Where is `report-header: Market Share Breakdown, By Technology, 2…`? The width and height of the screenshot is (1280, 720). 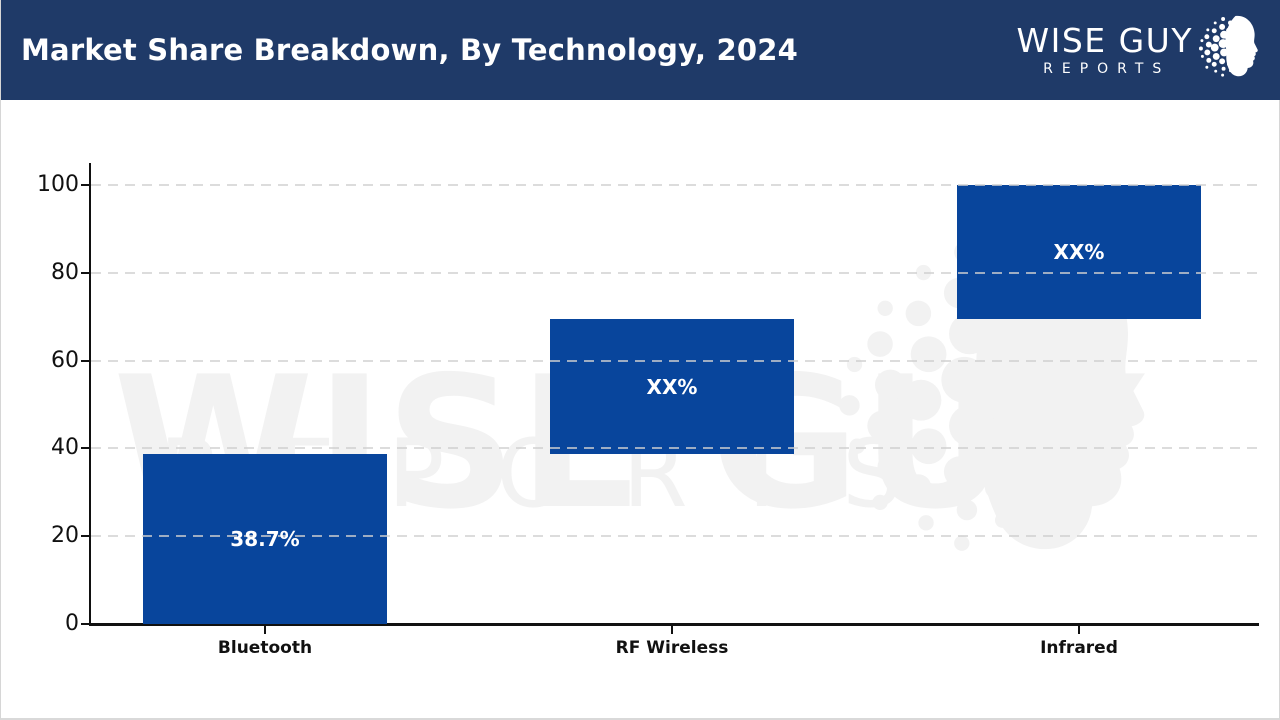 report-header: Market Share Breakdown, By Technology, 2… is located at coordinates (640, 50).